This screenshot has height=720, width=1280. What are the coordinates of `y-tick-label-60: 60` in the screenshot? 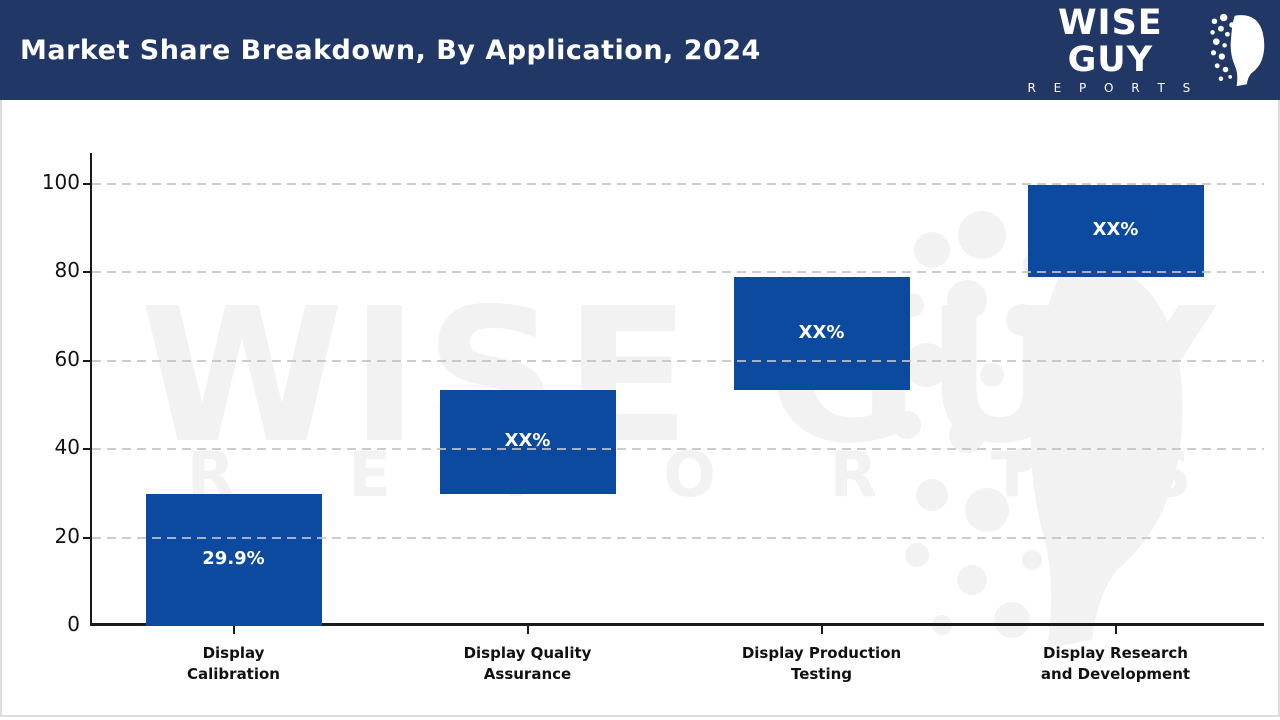 It's located at (67, 358).